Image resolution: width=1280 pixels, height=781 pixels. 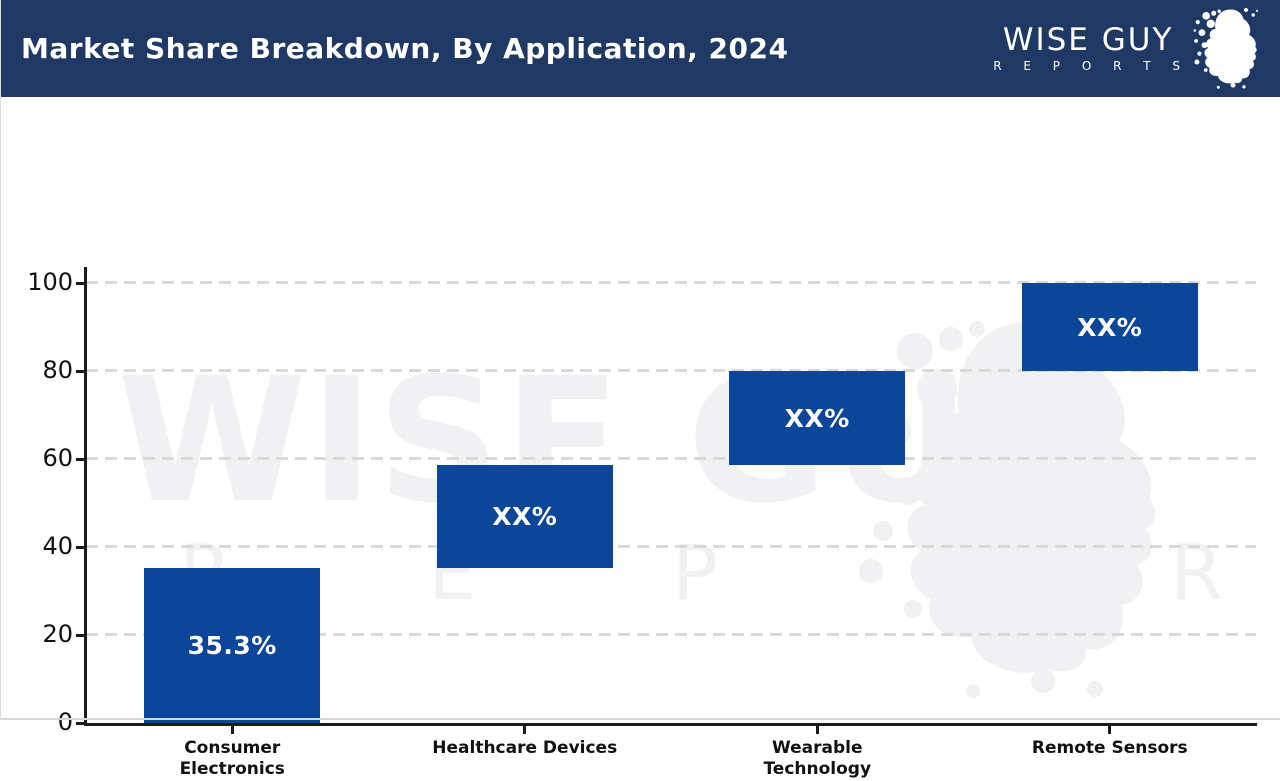 I want to click on page-bottom-border, so click(x=640, y=719).